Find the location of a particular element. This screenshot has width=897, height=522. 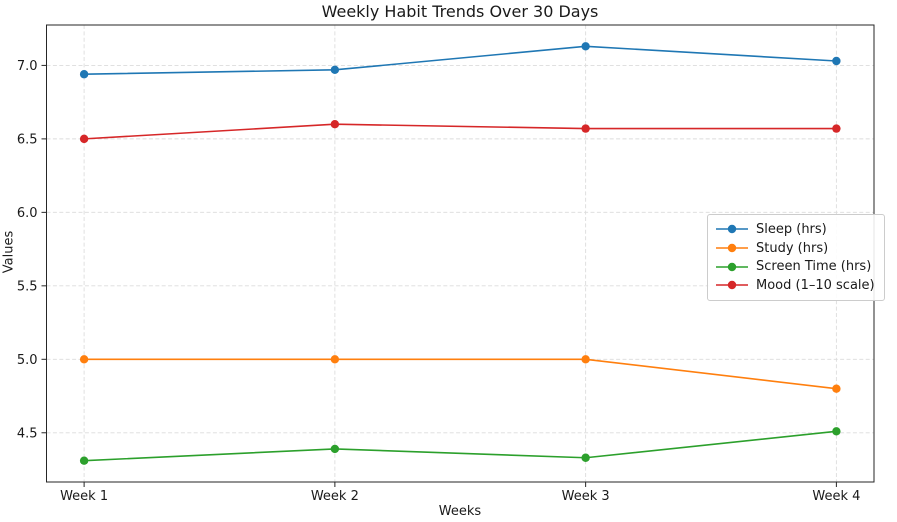

legend-label: Sleep (hrs) is located at coordinates (791, 229).